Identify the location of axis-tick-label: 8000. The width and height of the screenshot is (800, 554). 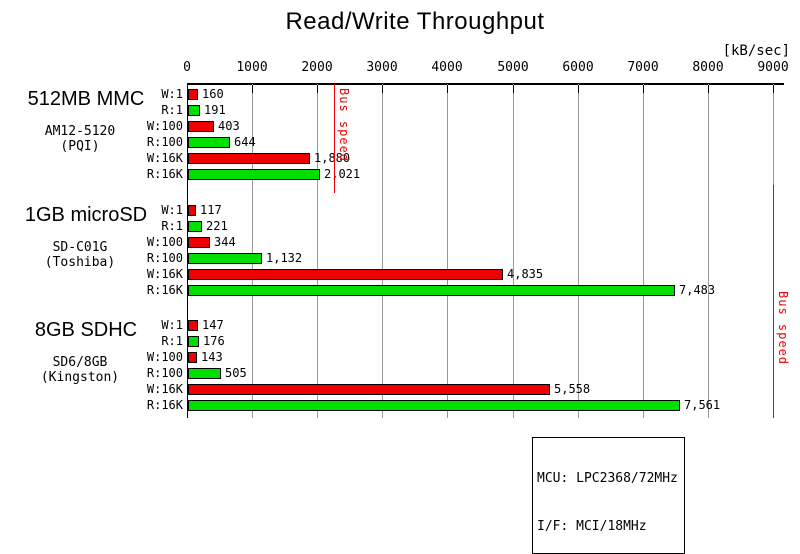
(708, 67).